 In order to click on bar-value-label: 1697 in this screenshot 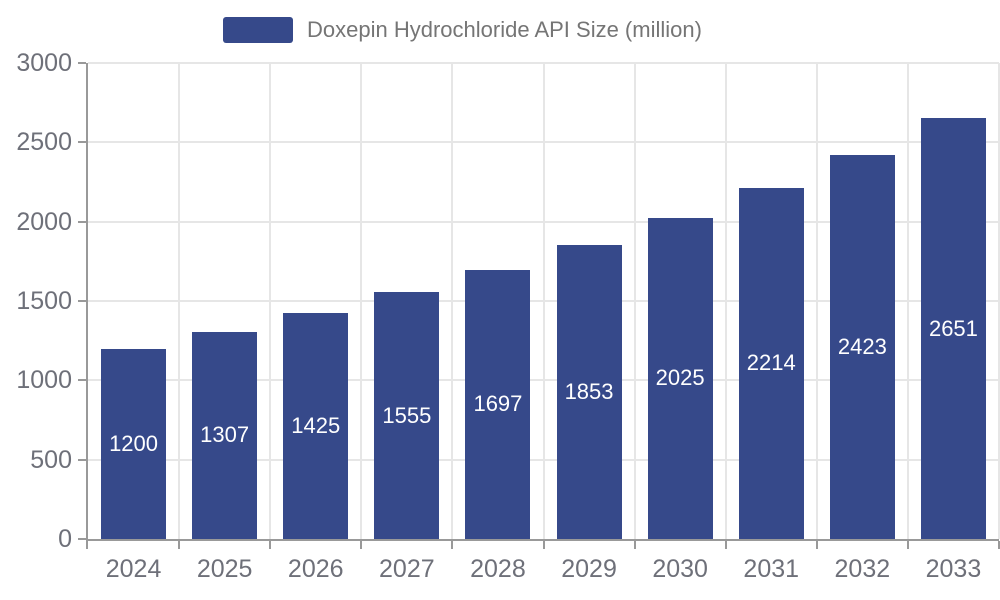, I will do `click(498, 404)`.